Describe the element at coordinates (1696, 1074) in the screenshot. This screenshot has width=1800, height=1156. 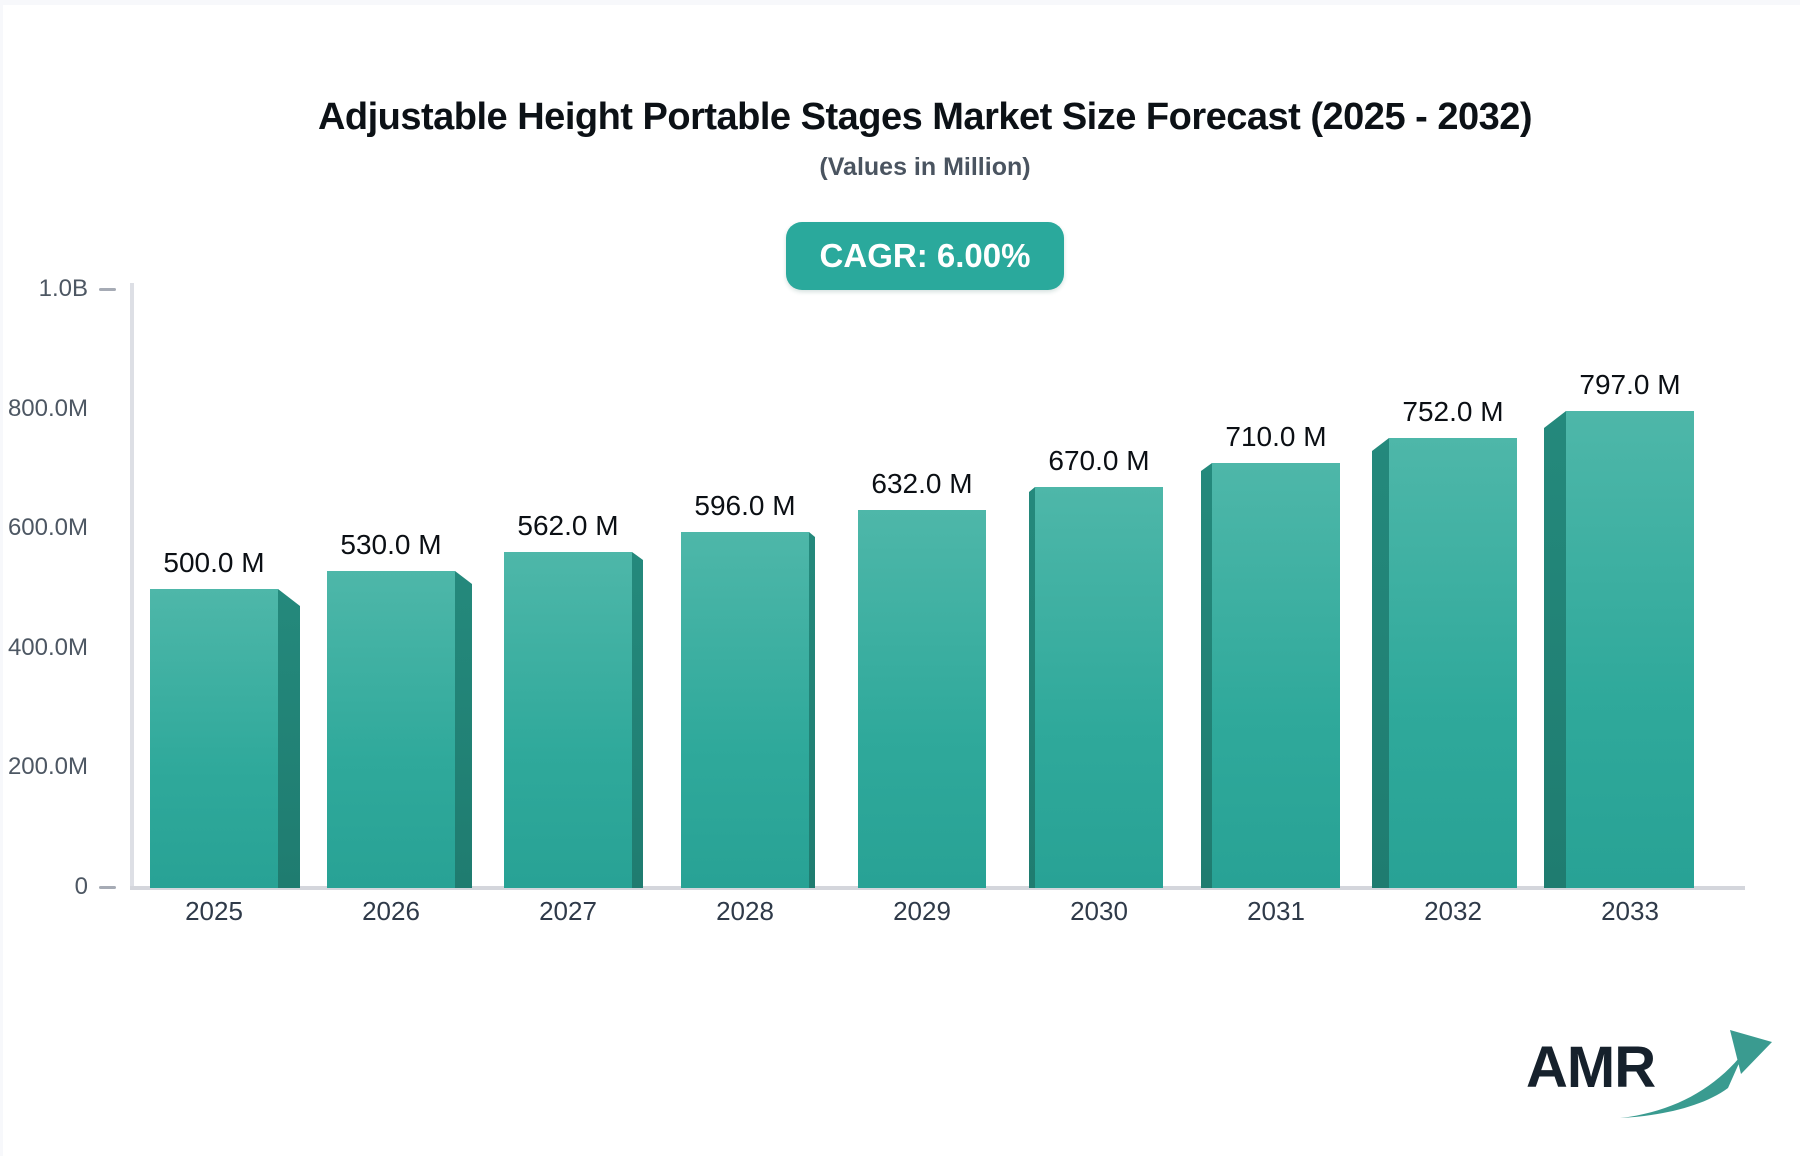
I see `growth-arrow-icon` at that location.